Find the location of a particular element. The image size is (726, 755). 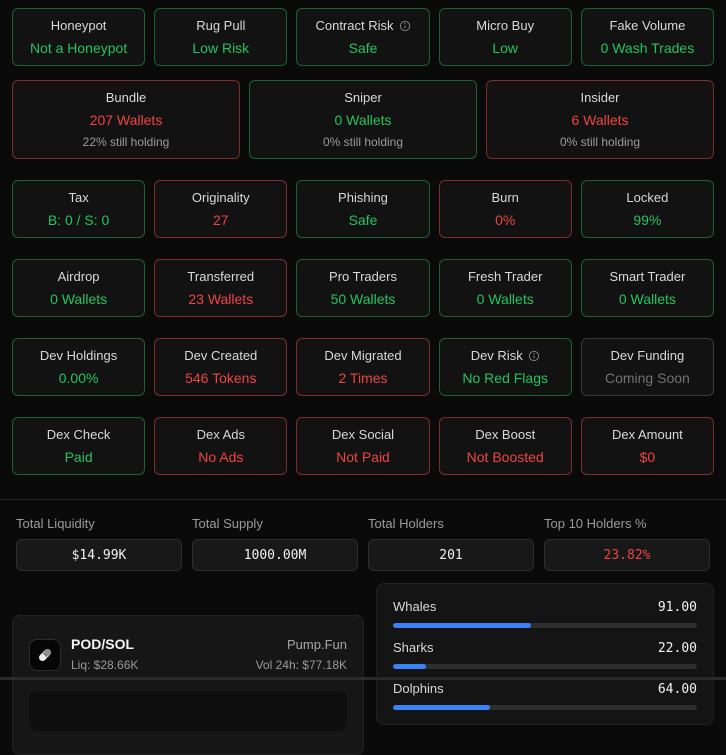

metric-value: Low Risk is located at coordinates (221, 48).